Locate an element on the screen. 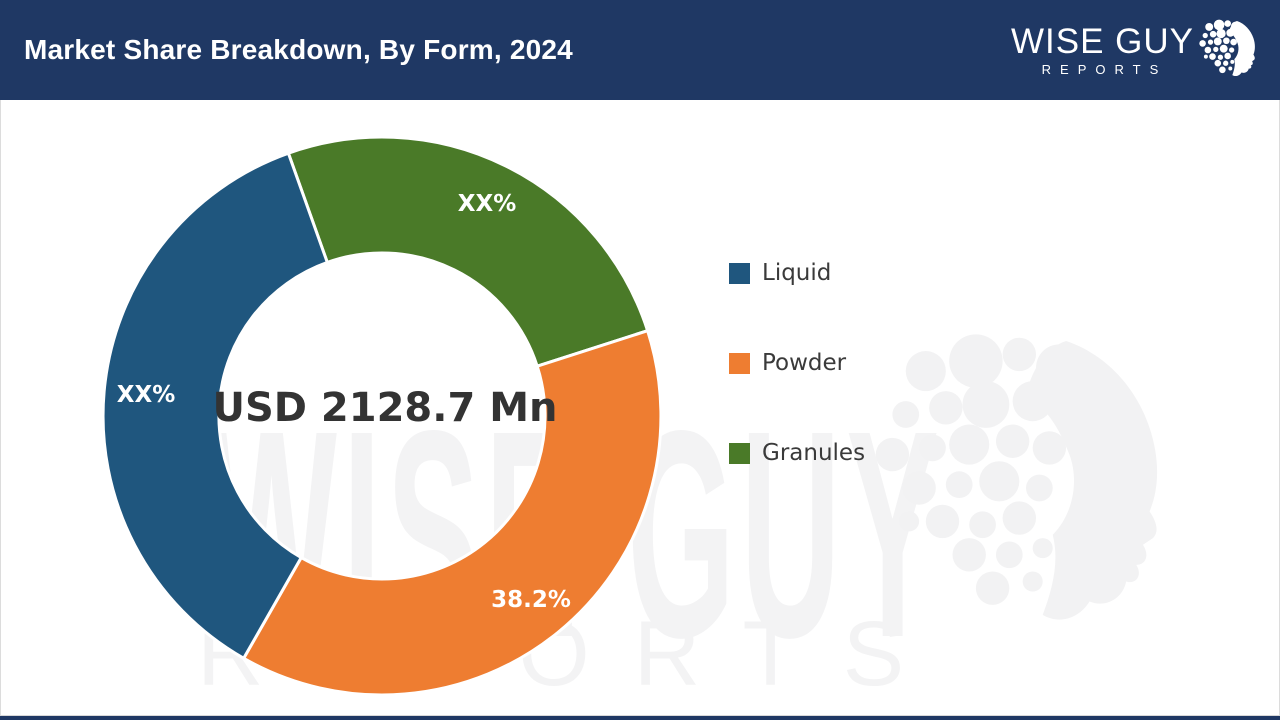 The width and height of the screenshot is (1280, 720). legend-label-liquid: Liquid is located at coordinates (797, 273).